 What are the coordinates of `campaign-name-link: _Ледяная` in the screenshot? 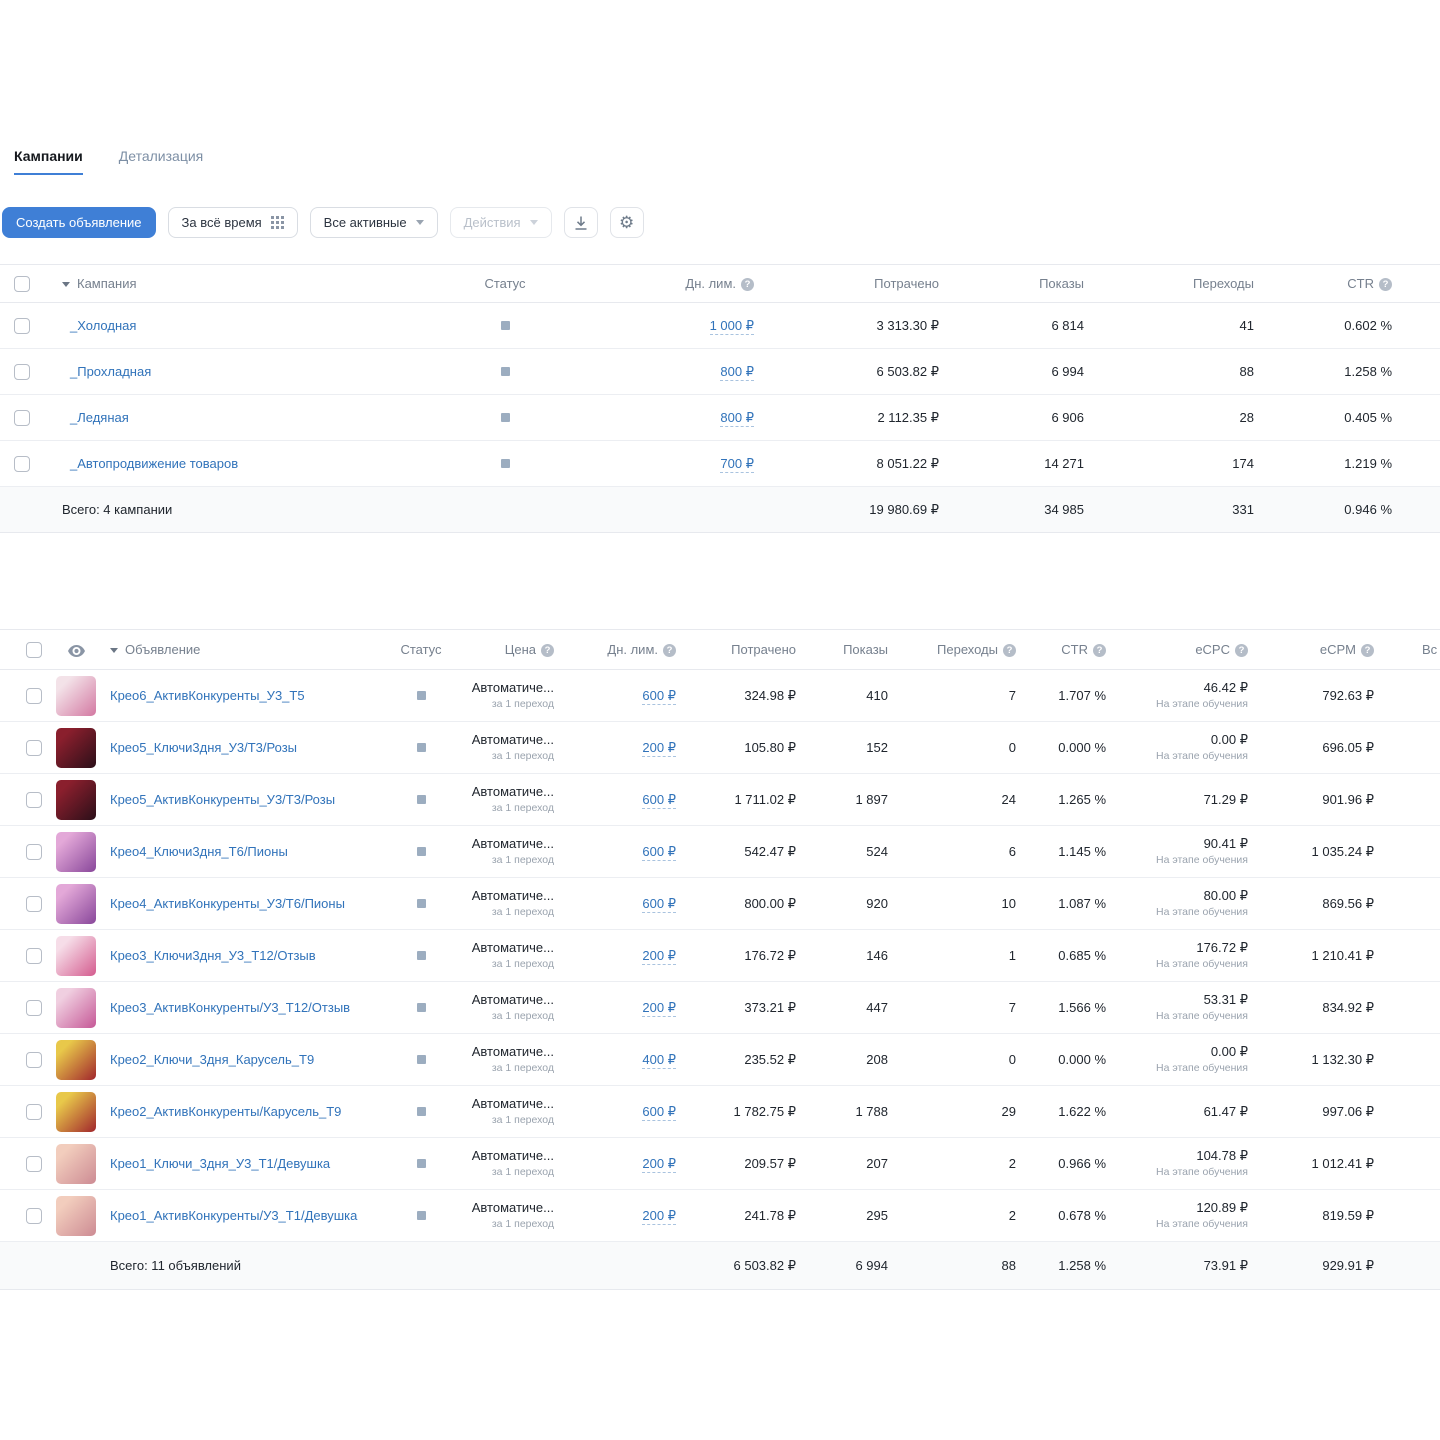 It's located at (99, 417).